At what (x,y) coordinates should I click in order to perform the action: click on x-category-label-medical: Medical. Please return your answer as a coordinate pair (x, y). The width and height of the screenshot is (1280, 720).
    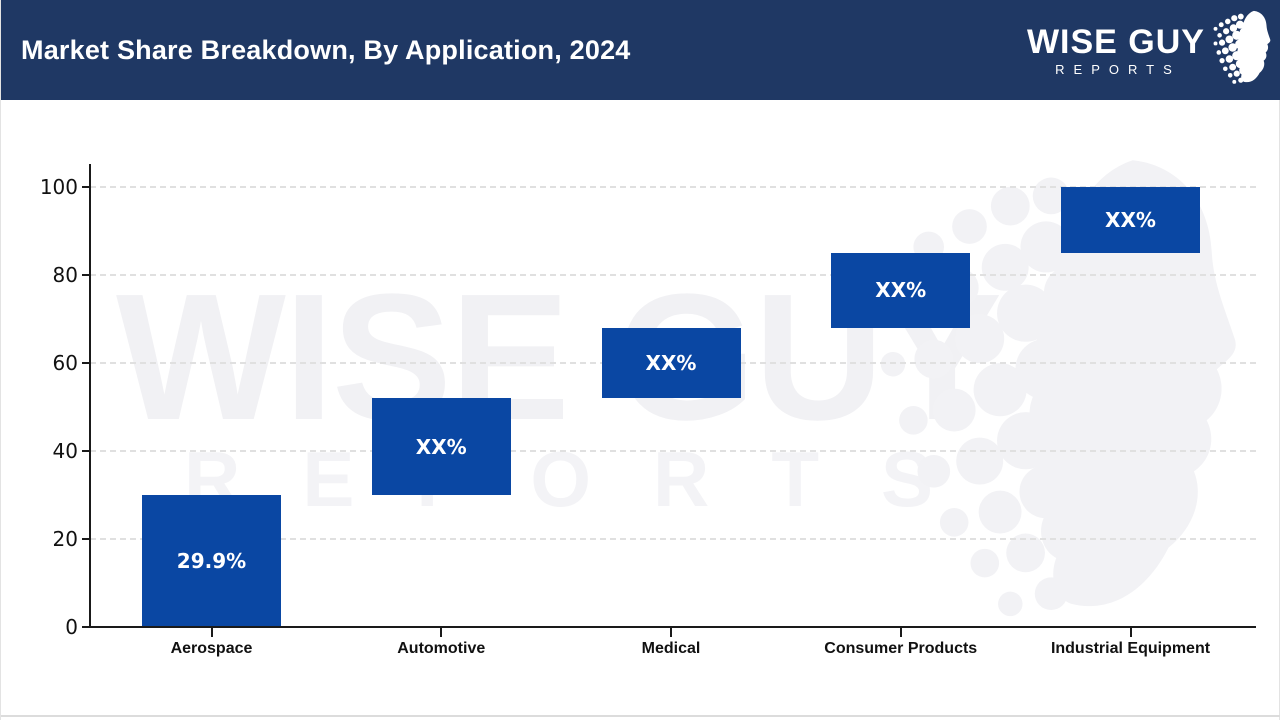
    Looking at the image, I should click on (671, 648).